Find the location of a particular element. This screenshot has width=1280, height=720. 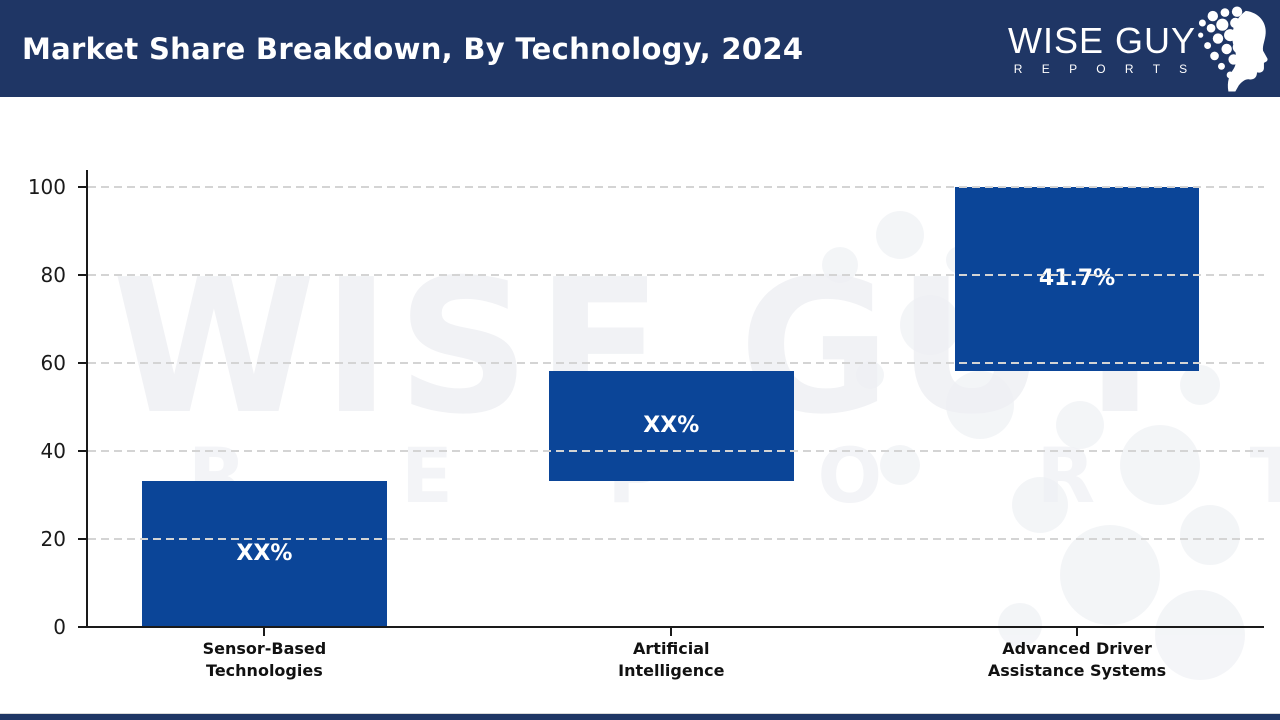

footer-divider is located at coordinates (640, 713).